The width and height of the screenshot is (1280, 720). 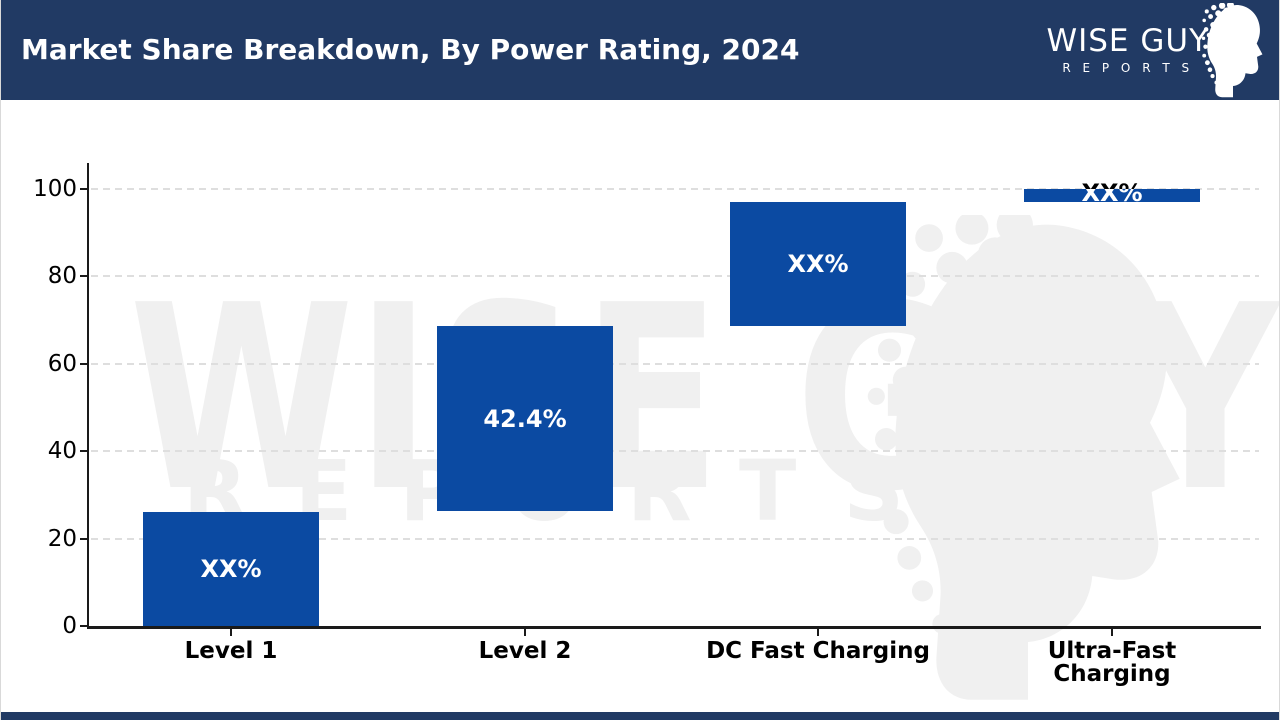 I want to click on logo-text: WISE GUY R E P O R T S, so click(x=1127, y=48).